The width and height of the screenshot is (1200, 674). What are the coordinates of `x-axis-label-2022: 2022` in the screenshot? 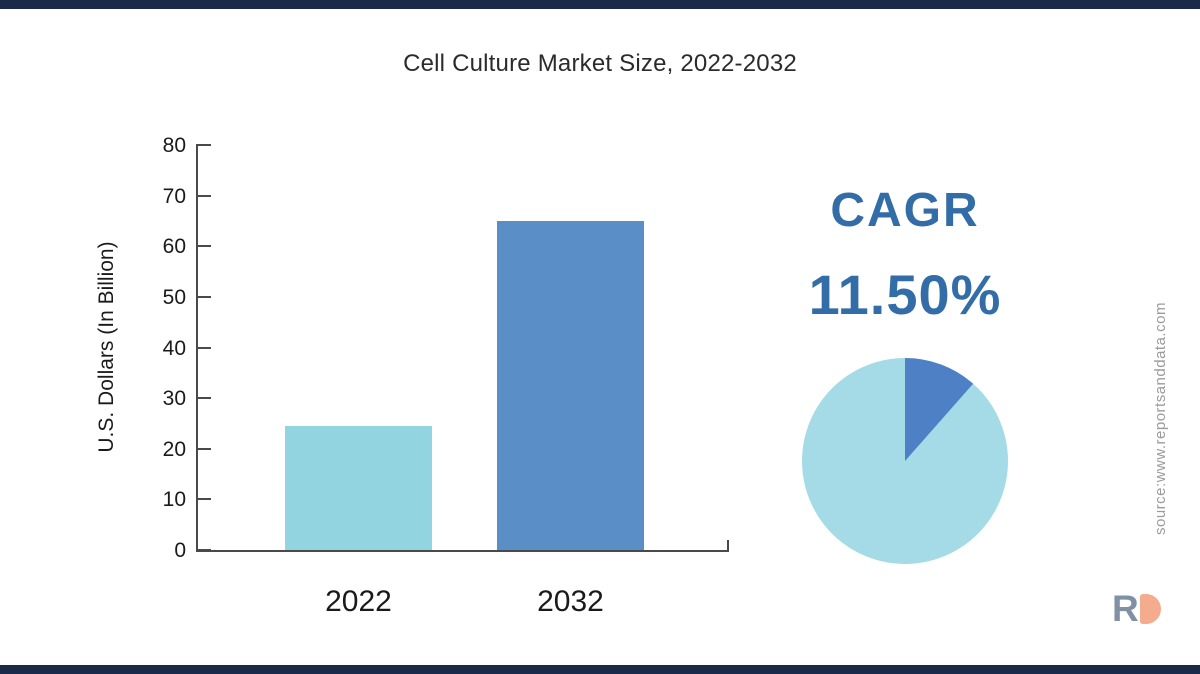 It's located at (358, 601).